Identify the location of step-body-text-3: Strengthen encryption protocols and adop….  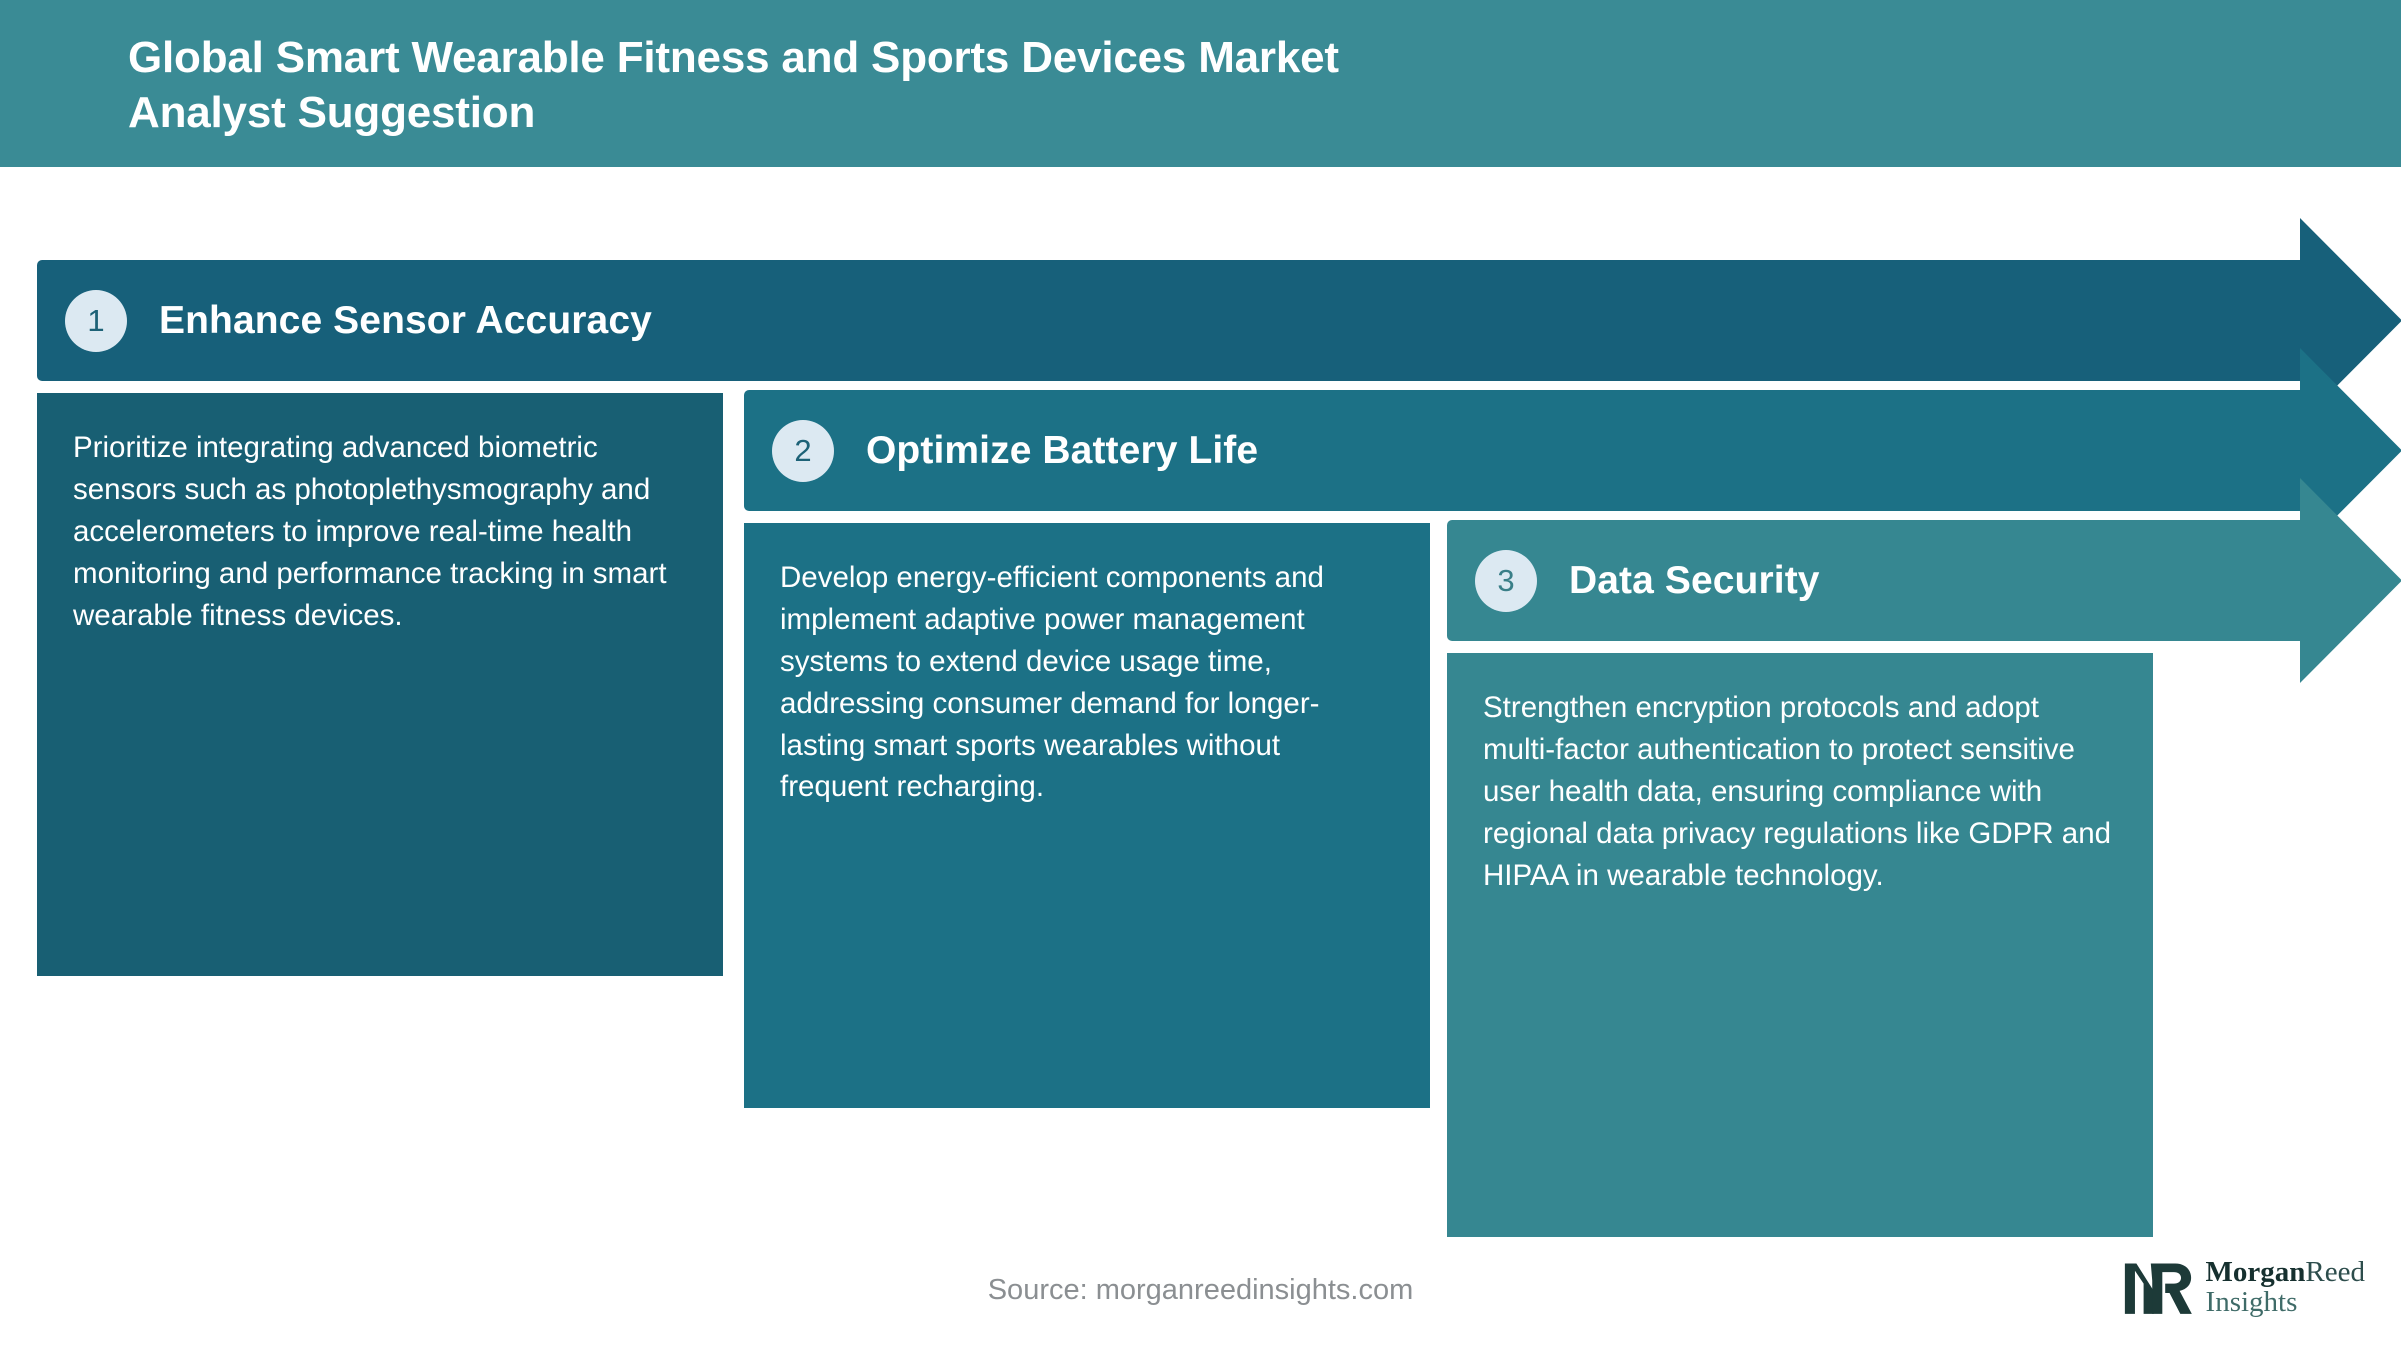
(1797, 791).